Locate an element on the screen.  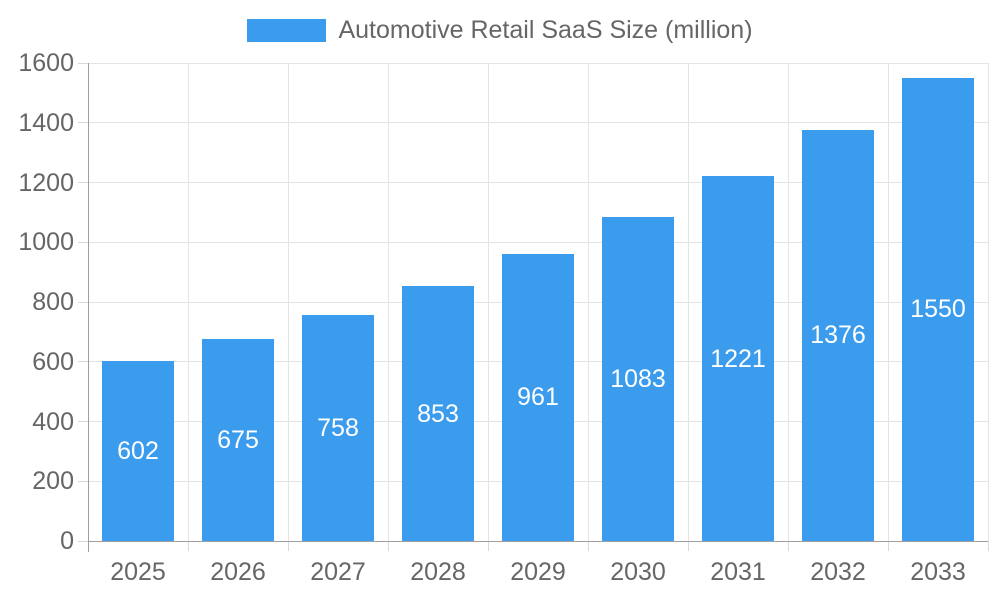
bar-value-label: 602 is located at coordinates (138, 451).